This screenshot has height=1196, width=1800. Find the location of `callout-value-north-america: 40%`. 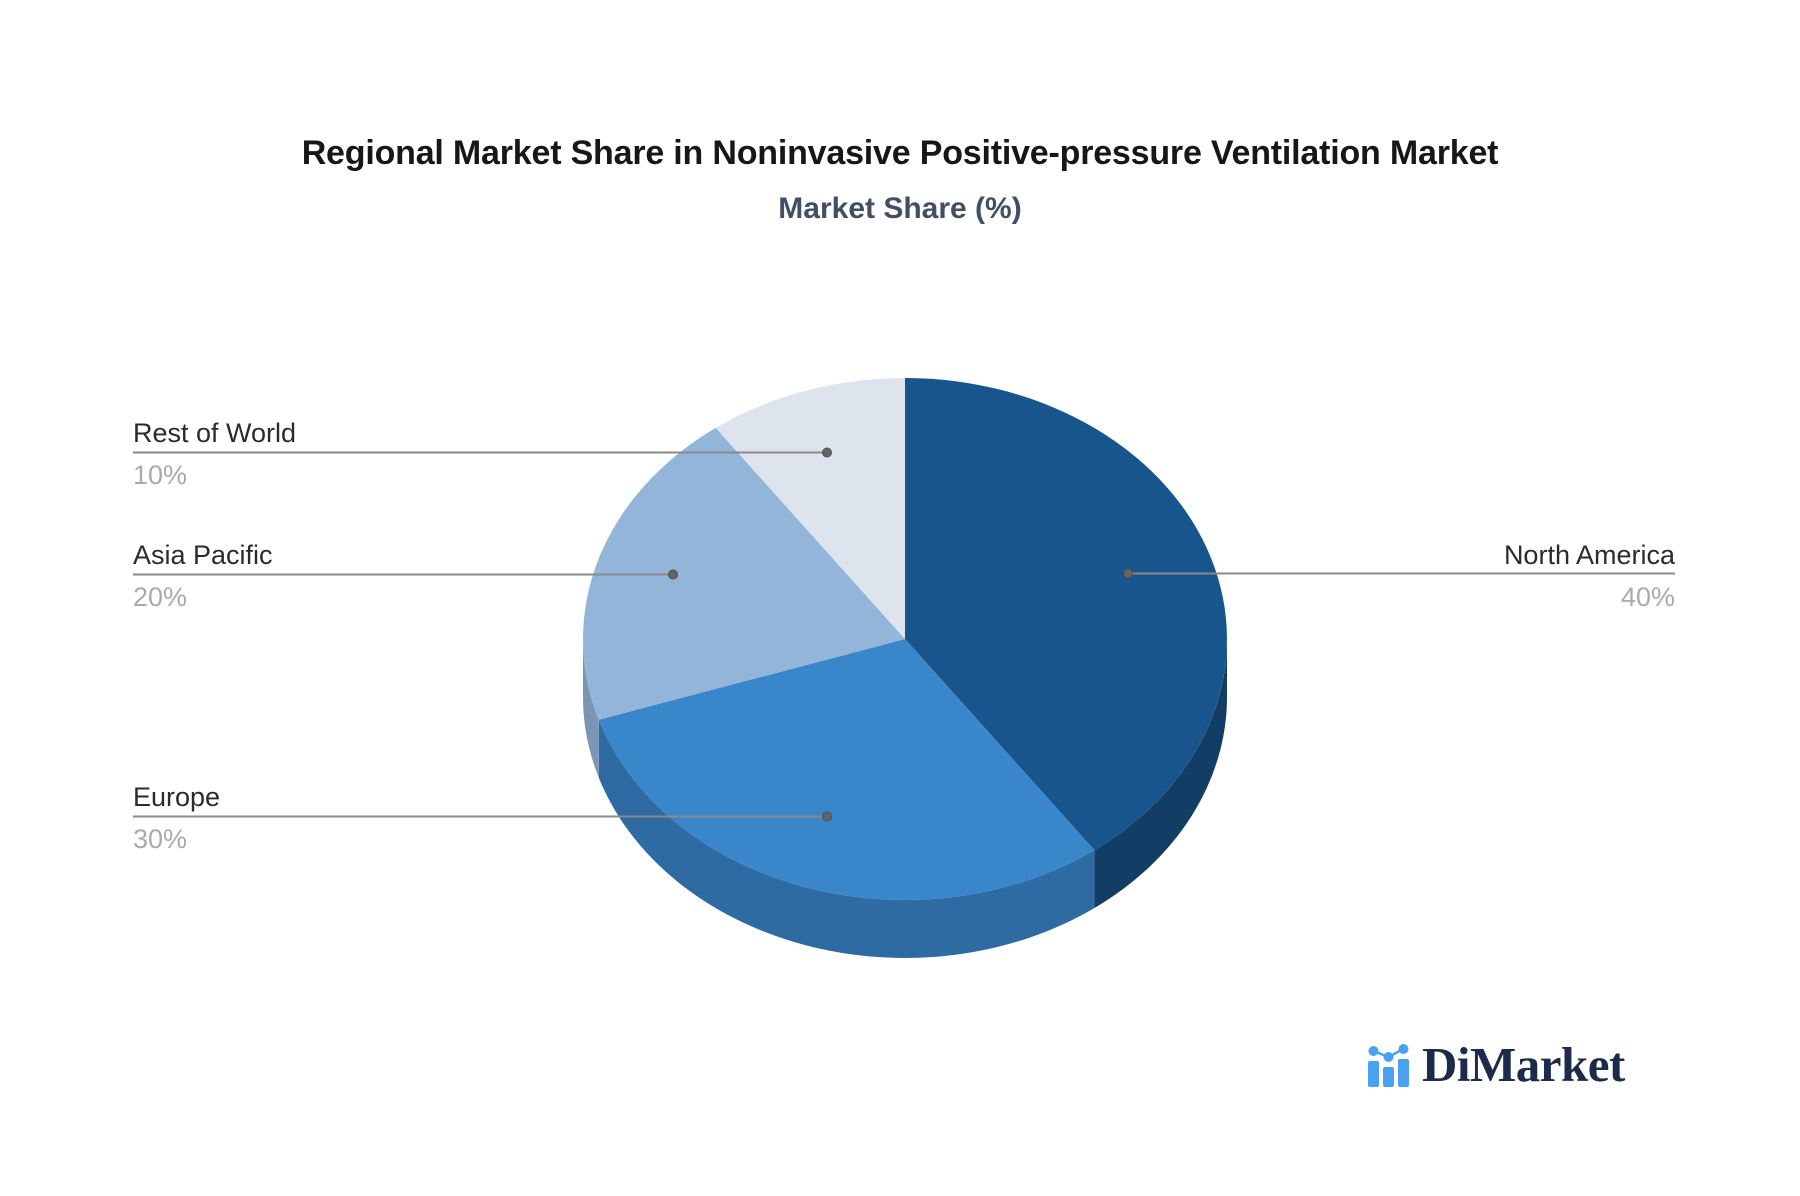

callout-value-north-america: 40% is located at coordinates (1647, 597).